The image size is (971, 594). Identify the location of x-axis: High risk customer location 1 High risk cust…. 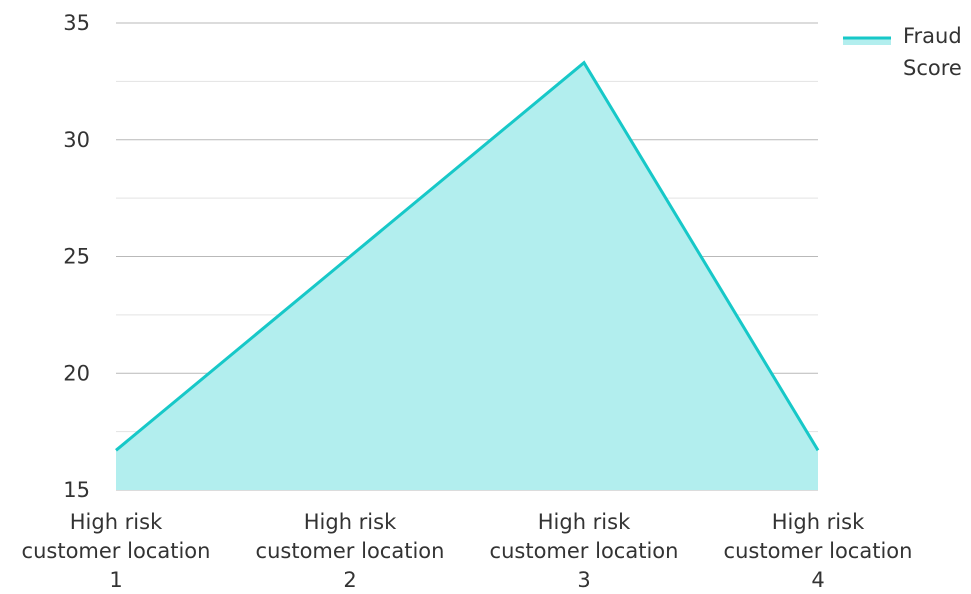
(467, 551).